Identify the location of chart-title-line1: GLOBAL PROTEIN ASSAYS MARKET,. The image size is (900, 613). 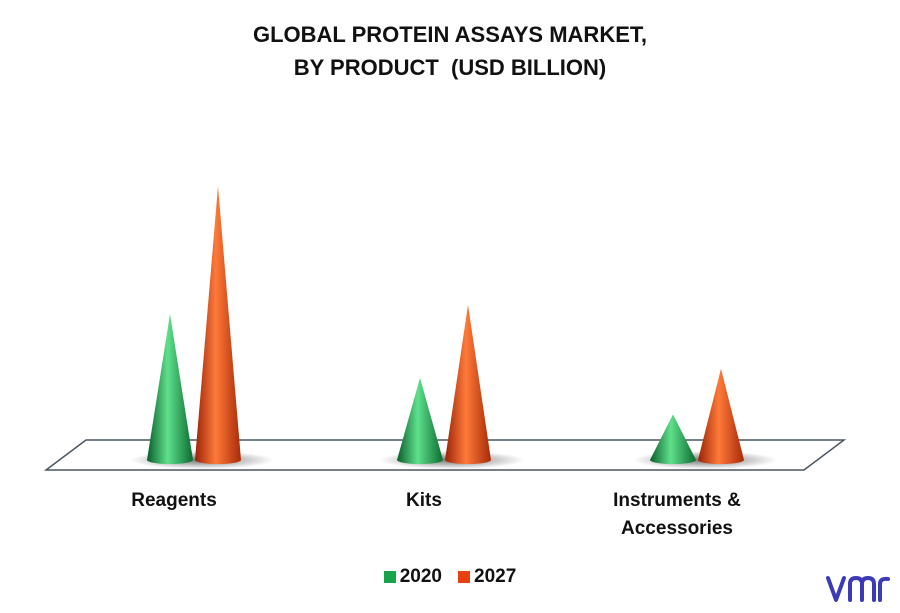
(449, 34).